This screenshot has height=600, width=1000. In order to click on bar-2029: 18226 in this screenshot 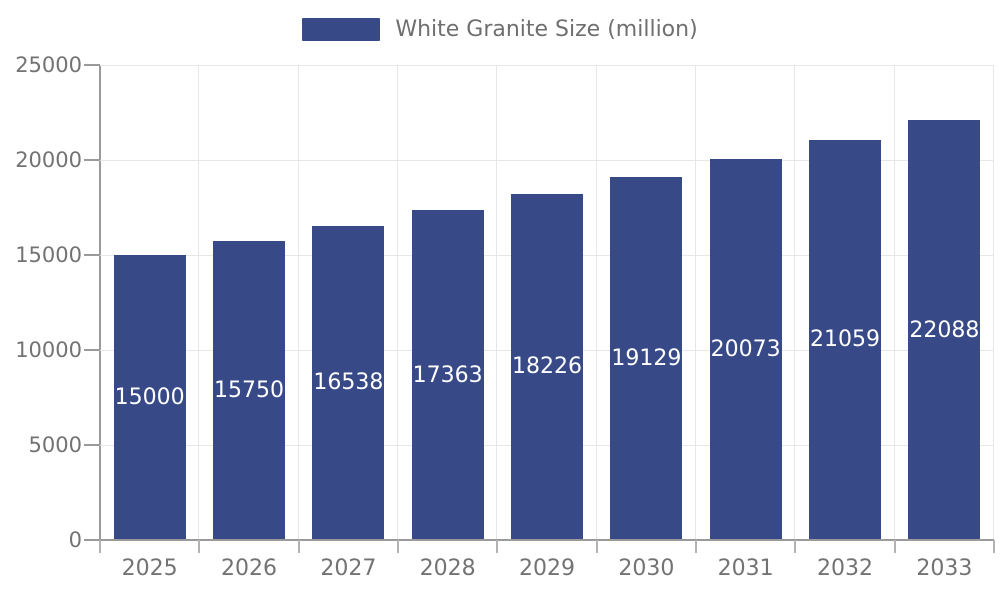, I will do `click(547, 366)`.